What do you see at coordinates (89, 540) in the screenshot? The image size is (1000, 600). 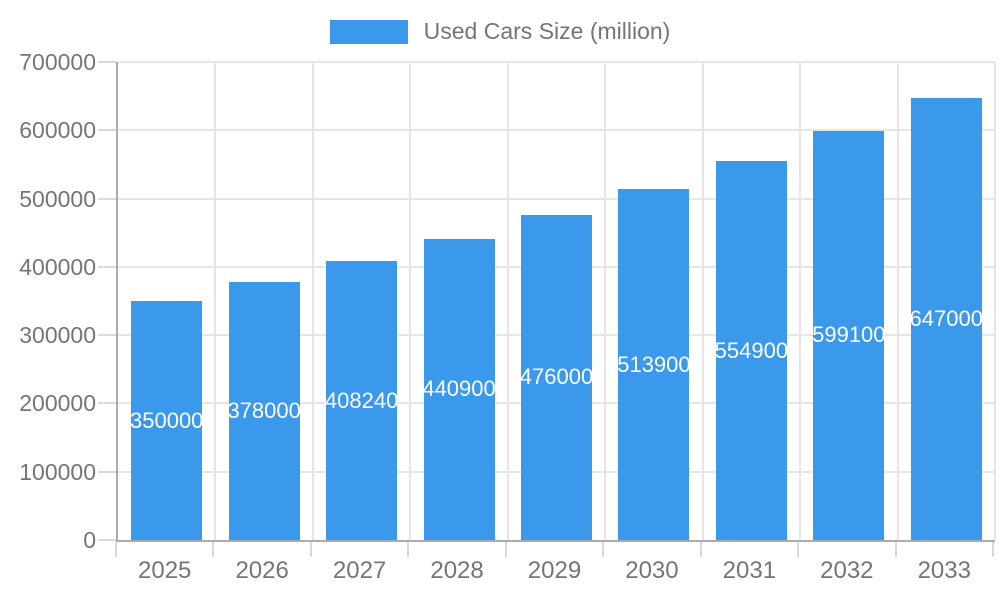 I see `y-axis-tick-label: 0` at bounding box center [89, 540].